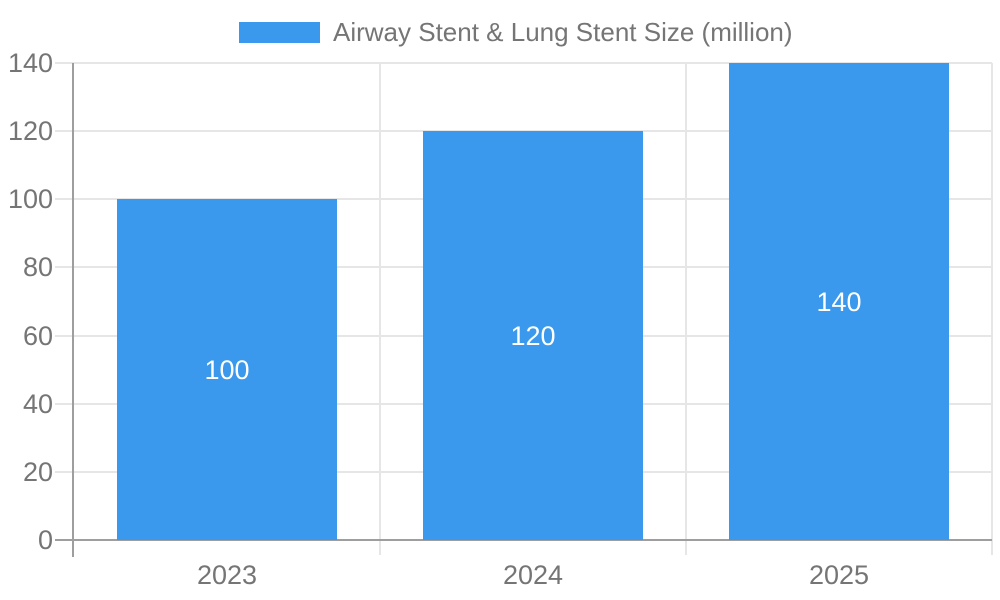 The width and height of the screenshot is (1000, 600). What do you see at coordinates (533, 575) in the screenshot?
I see `x-axis-tick-label: 2024` at bounding box center [533, 575].